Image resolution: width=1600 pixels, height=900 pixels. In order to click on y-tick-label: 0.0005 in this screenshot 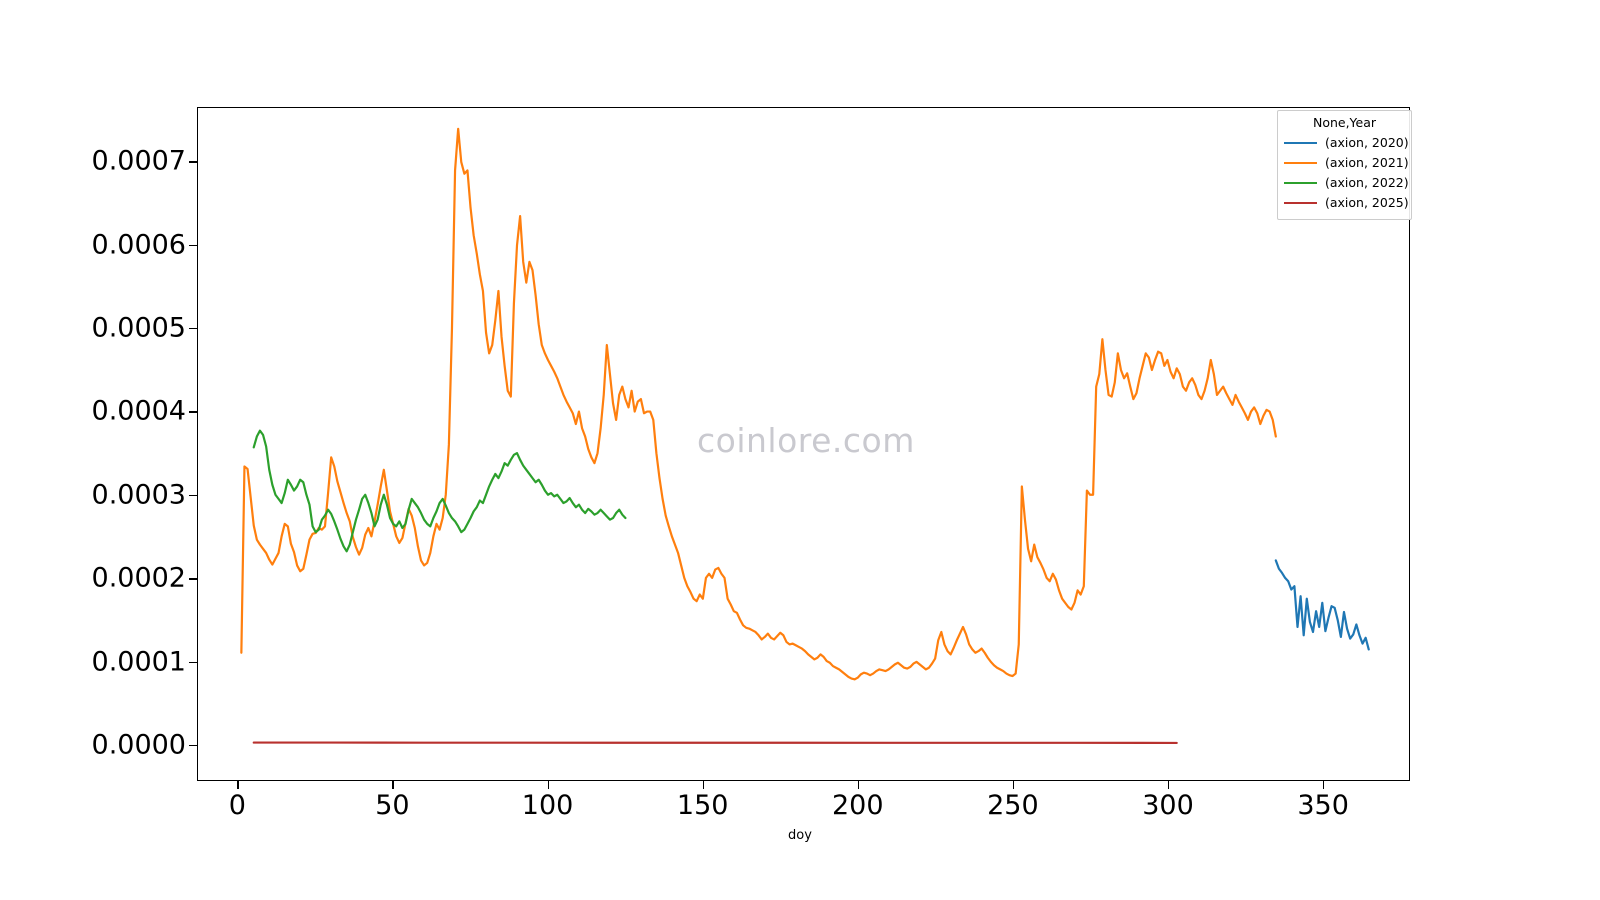, I will do `click(138, 328)`.